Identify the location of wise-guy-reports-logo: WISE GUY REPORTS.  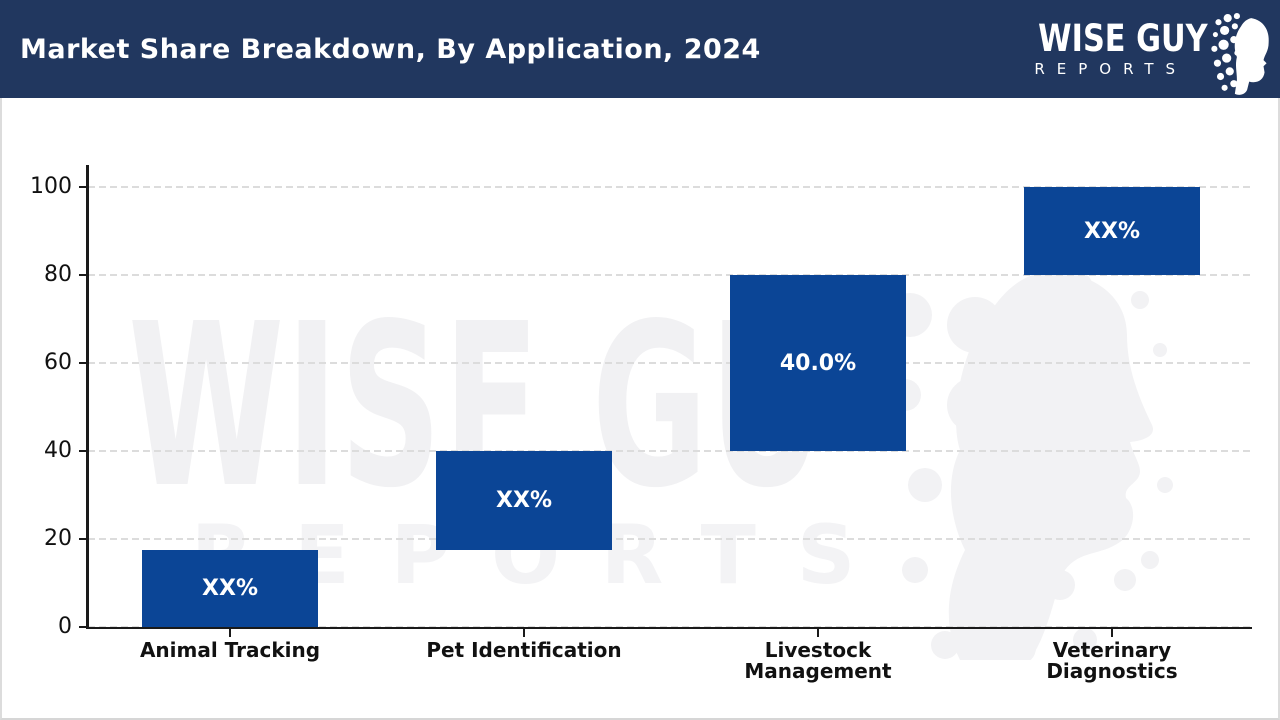
(1149, 50).